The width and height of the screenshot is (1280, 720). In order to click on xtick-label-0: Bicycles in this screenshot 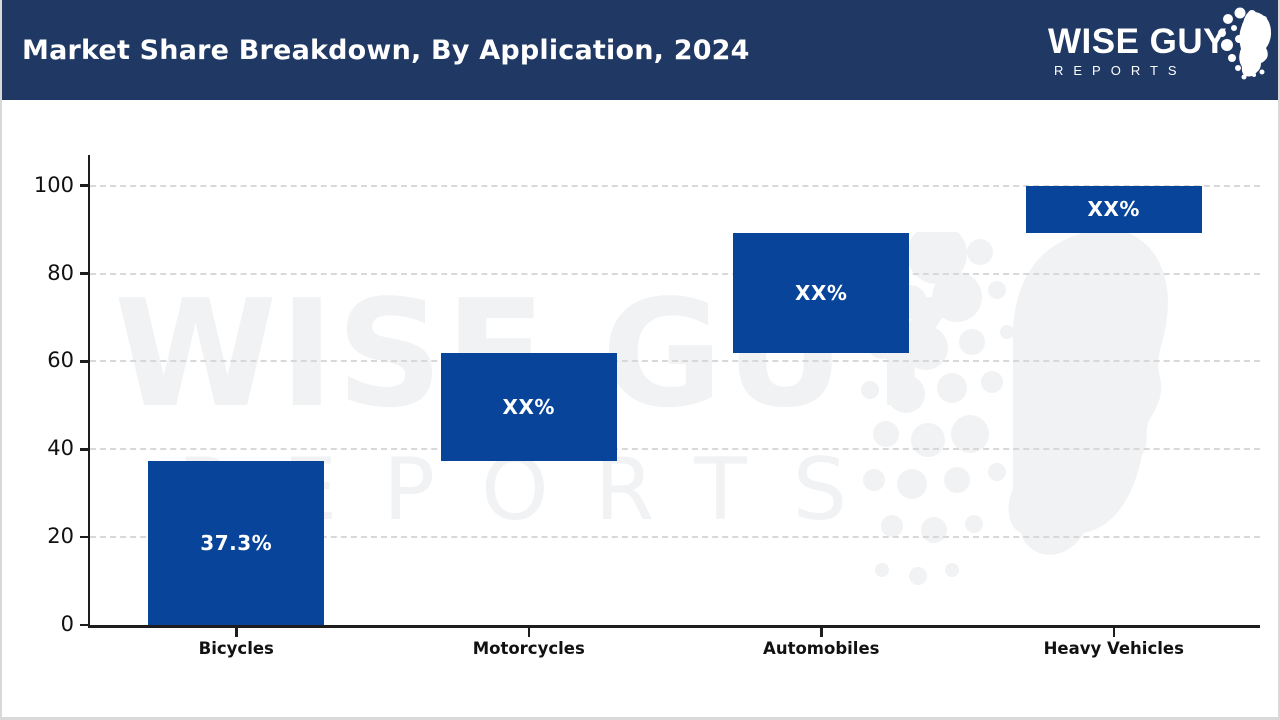, I will do `click(236, 648)`.